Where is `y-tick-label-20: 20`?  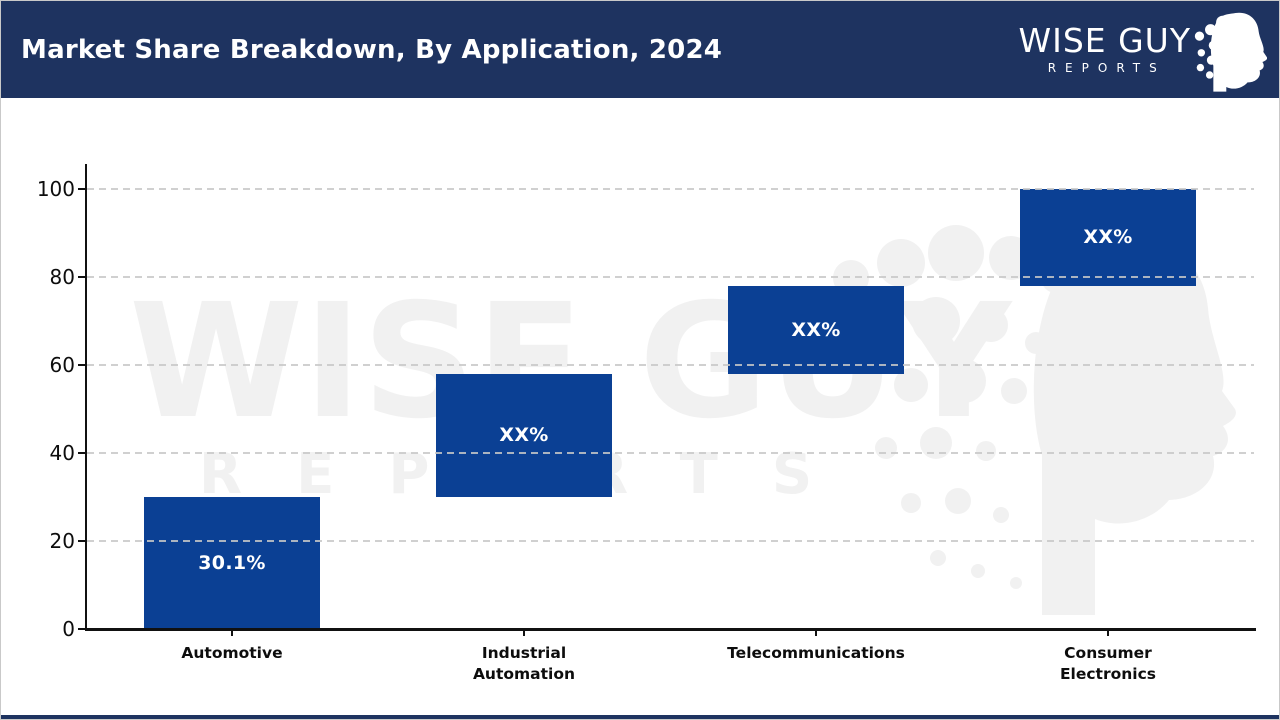 y-tick-label-20: 20 is located at coordinates (62, 541).